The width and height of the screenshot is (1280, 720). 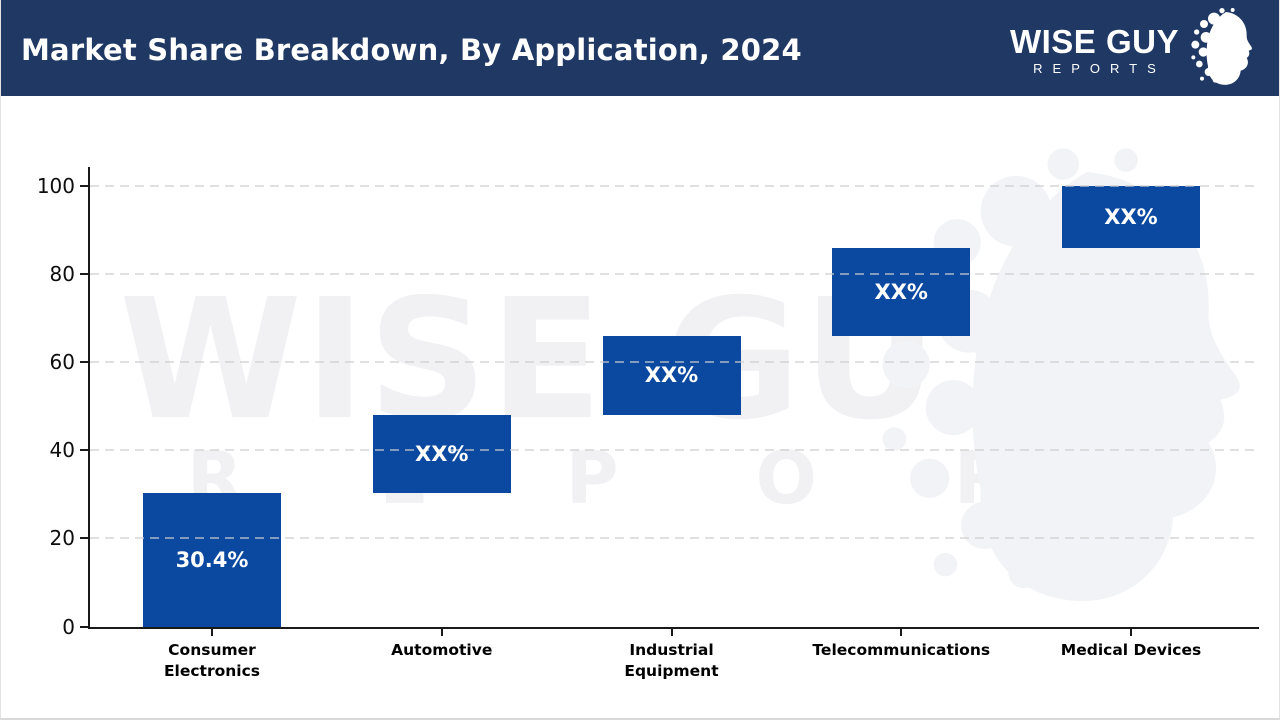 What do you see at coordinates (901, 632) in the screenshot?
I see `x-tick-mark-telecommunications` at bounding box center [901, 632].